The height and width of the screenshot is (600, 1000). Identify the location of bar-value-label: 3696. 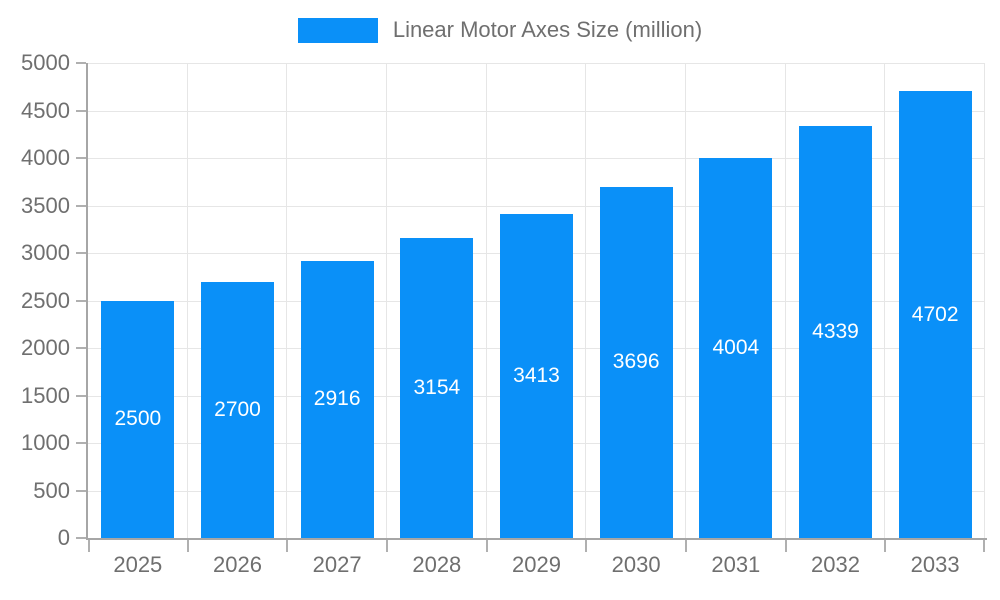
(636, 362).